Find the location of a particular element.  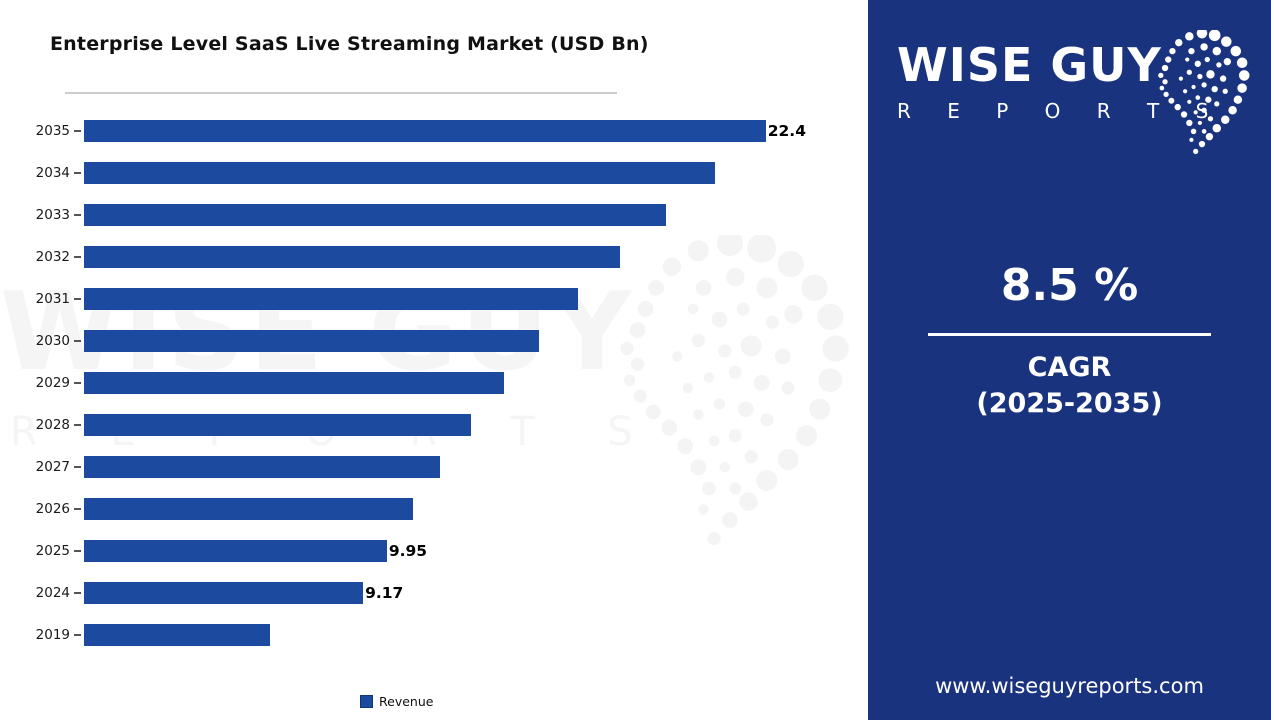

y-axis-label: 2030 is located at coordinates (52, 341).